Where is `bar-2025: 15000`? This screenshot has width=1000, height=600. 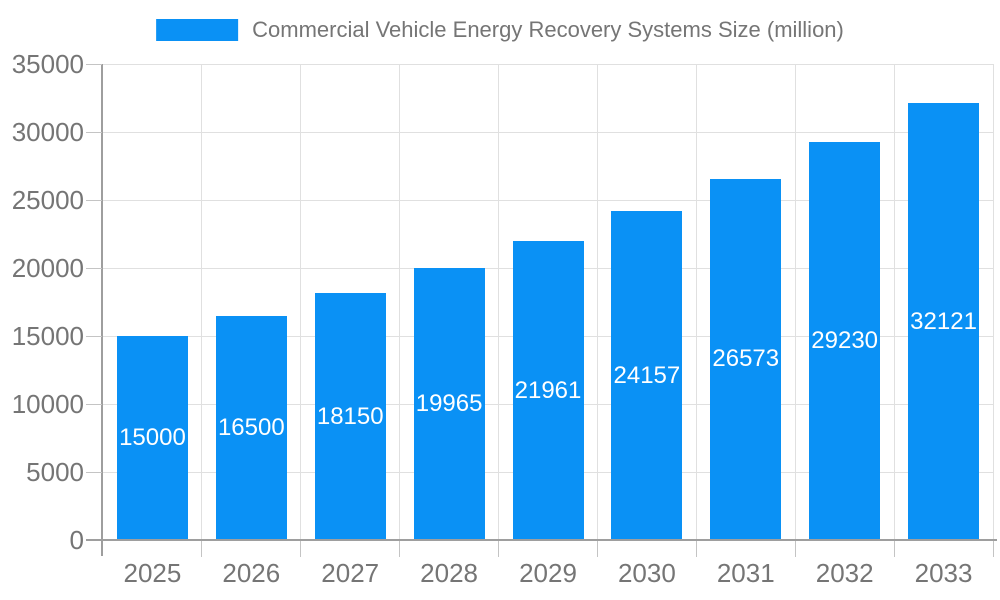 bar-2025: 15000 is located at coordinates (152, 438).